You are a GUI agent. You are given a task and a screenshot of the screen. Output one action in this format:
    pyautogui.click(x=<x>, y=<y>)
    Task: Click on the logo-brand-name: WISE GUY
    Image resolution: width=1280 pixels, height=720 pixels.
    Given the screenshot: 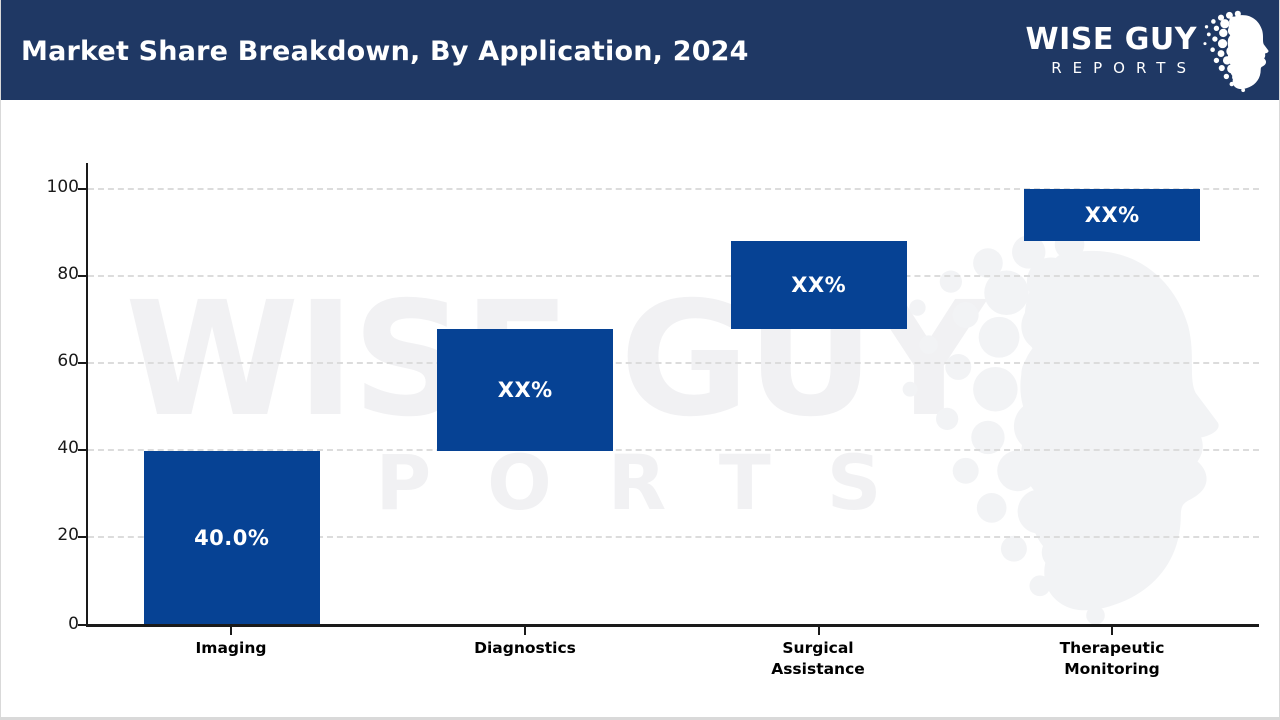 What is the action you would take?
    pyautogui.click(x=1111, y=39)
    